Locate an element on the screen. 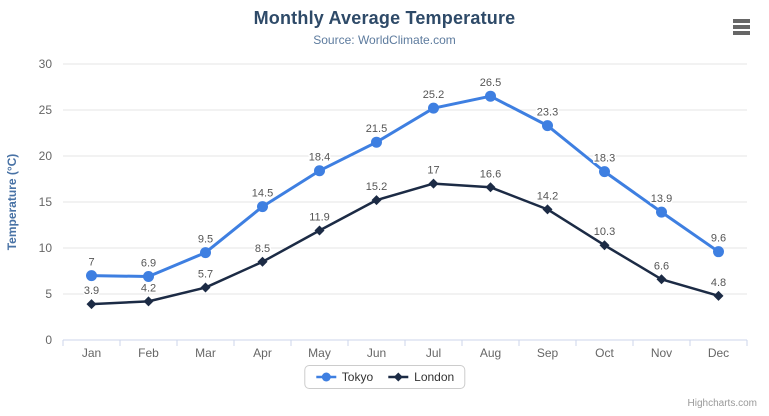 The image size is (769, 416). legend-item-london: London is located at coordinates (420, 377).